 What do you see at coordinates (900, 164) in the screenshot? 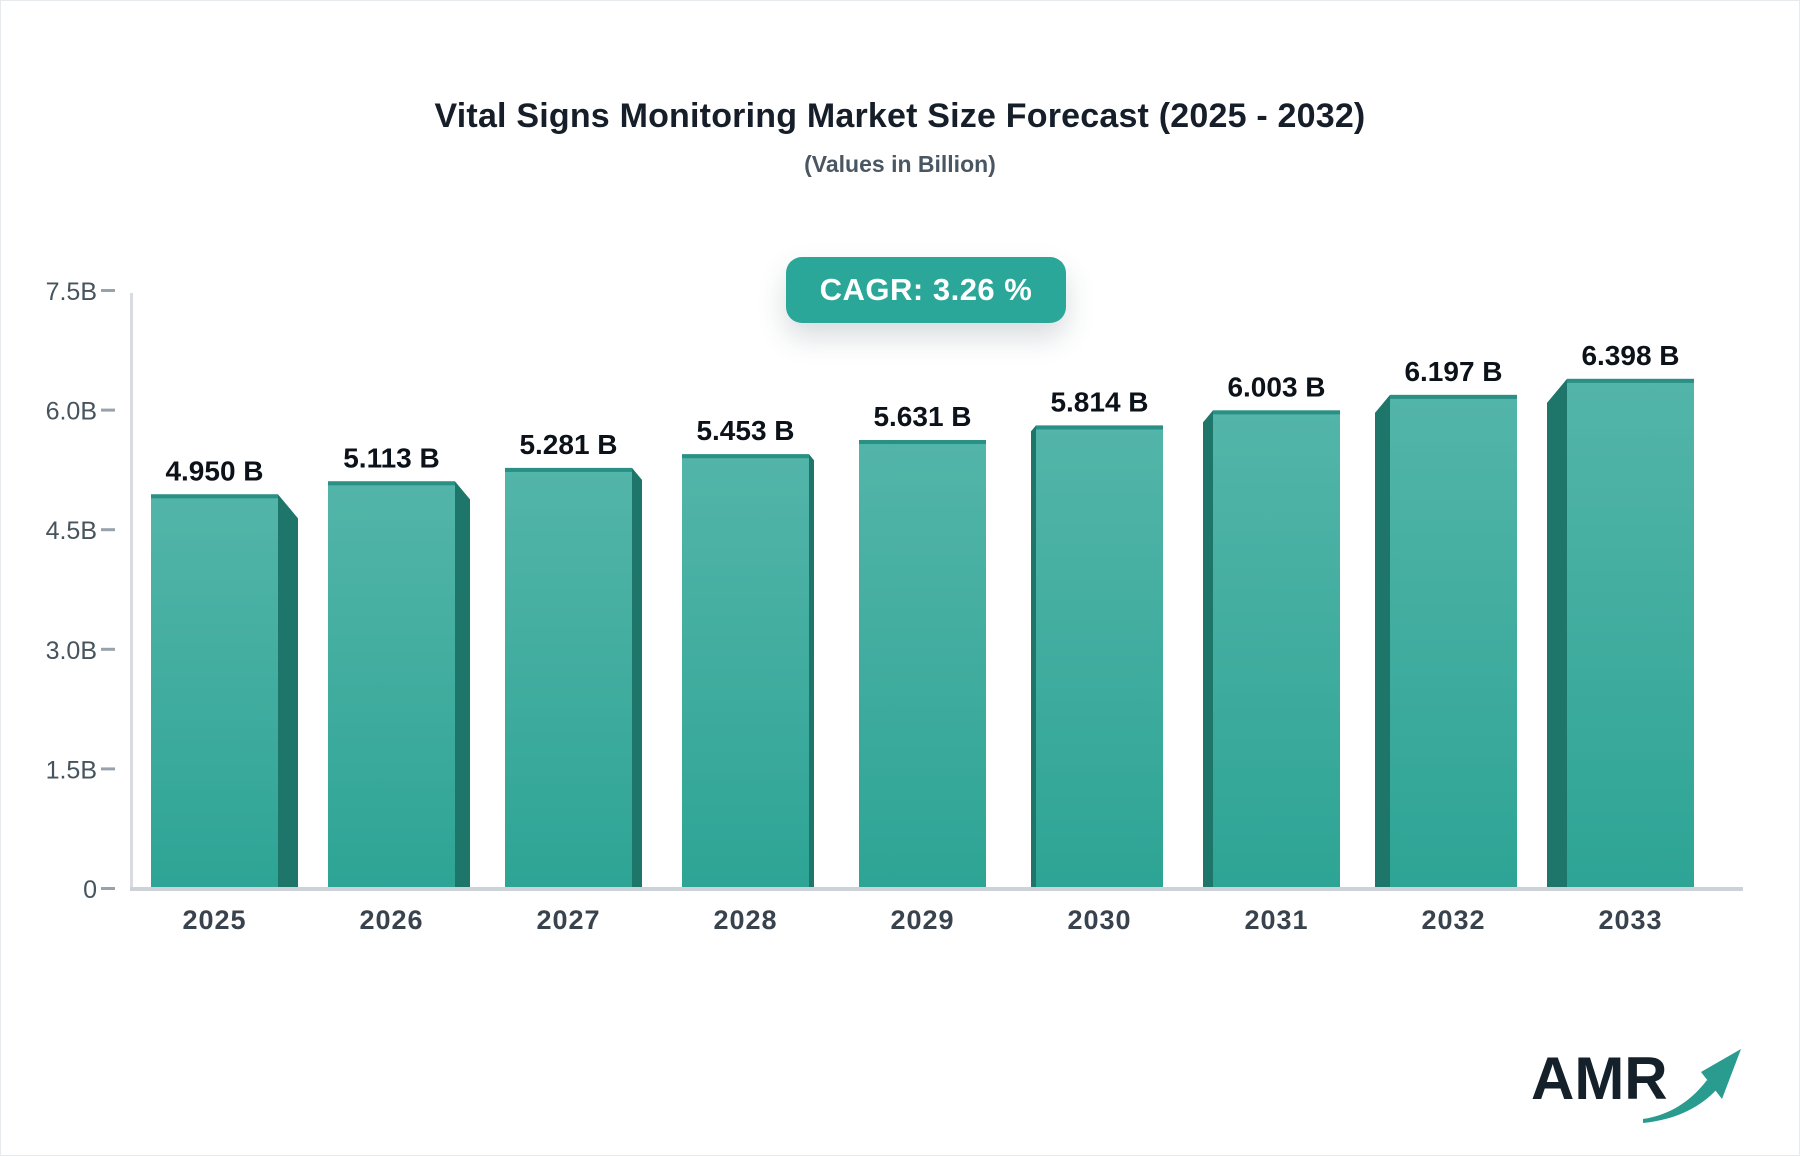
I see `page-subtitle: (Values in Billion)` at bounding box center [900, 164].